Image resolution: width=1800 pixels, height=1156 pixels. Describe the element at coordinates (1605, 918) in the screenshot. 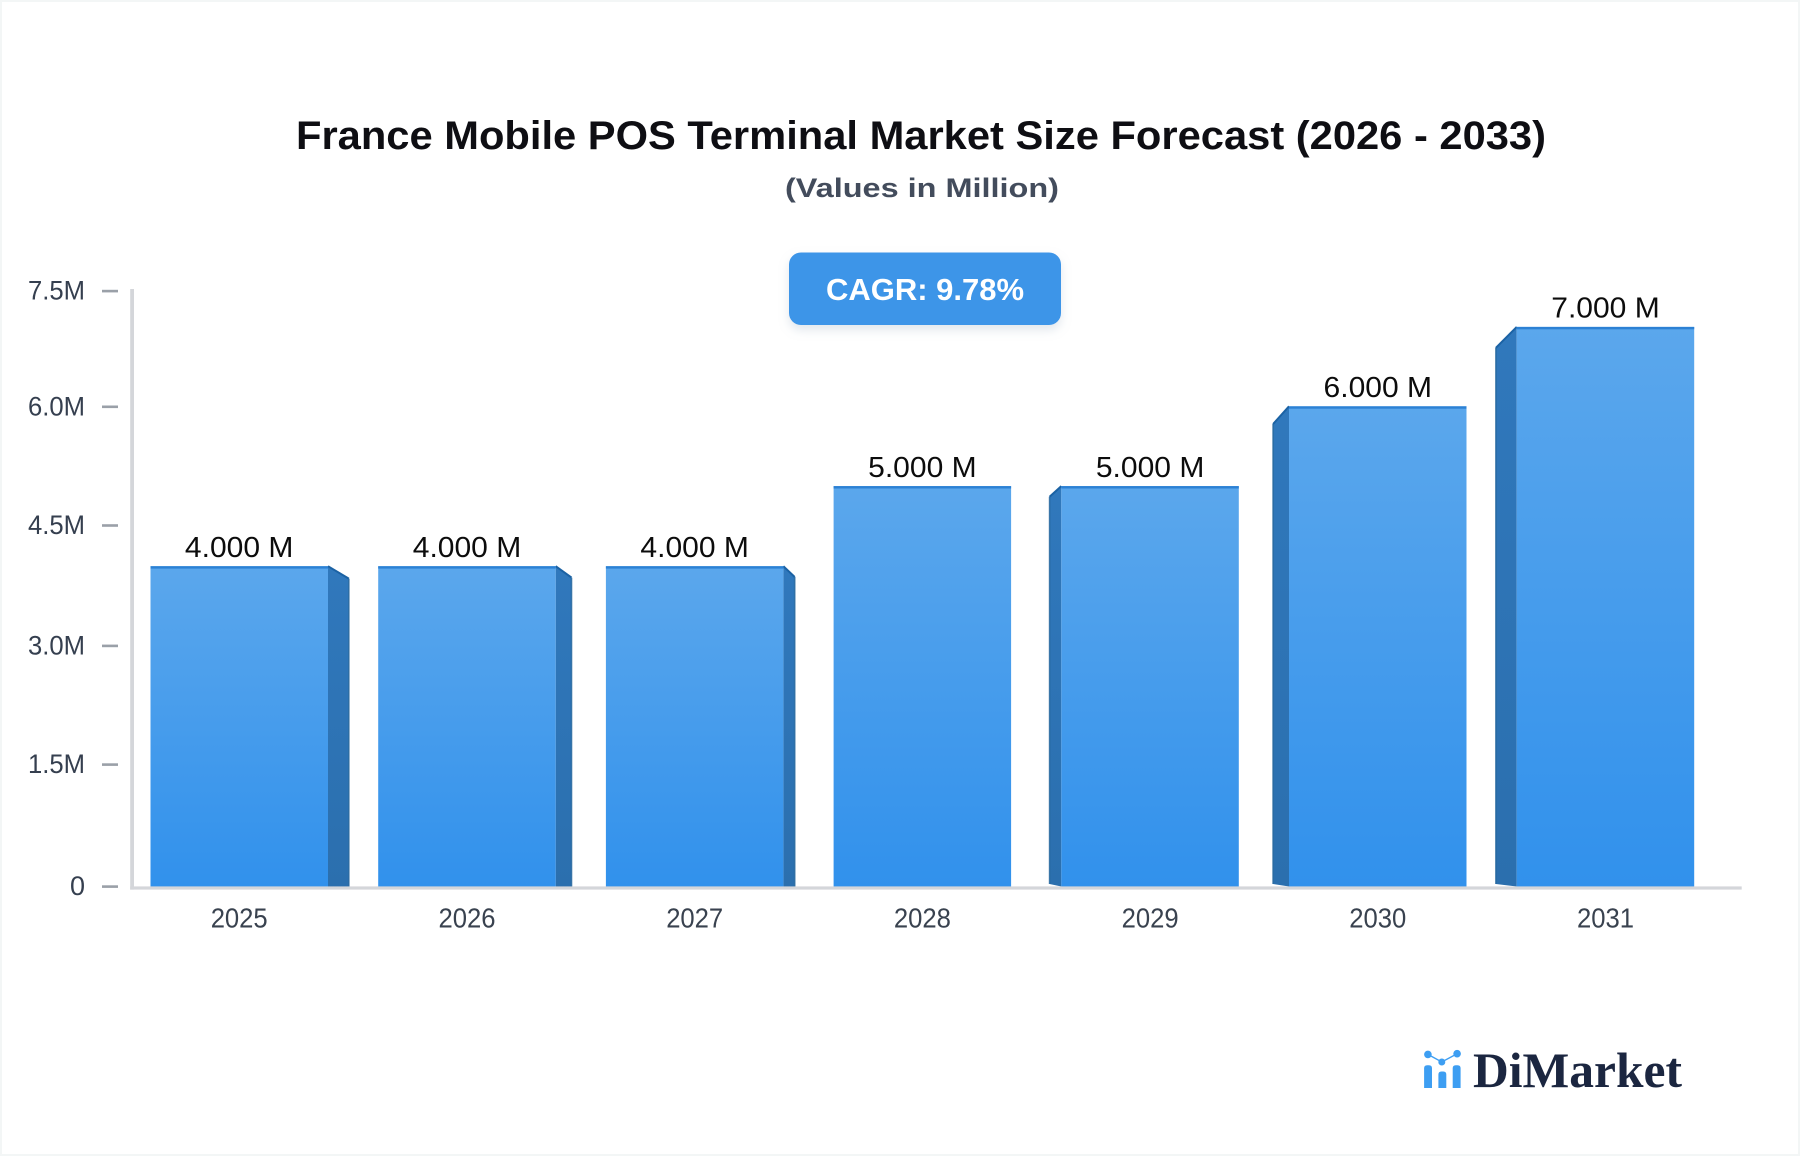

I see `svg-text: 2031` at that location.